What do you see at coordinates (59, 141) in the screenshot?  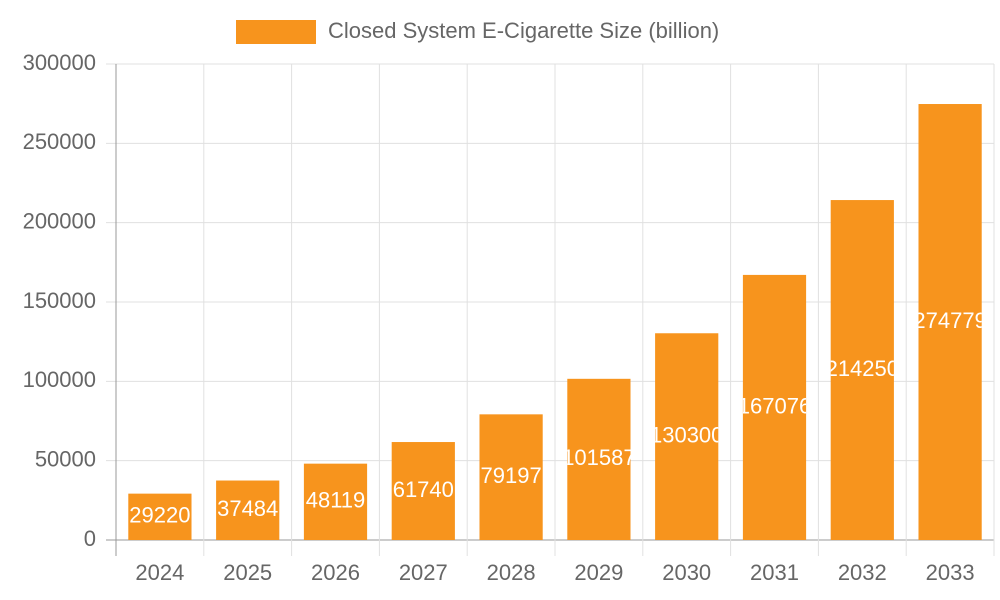 I see `y-tick-label: 250000` at bounding box center [59, 141].